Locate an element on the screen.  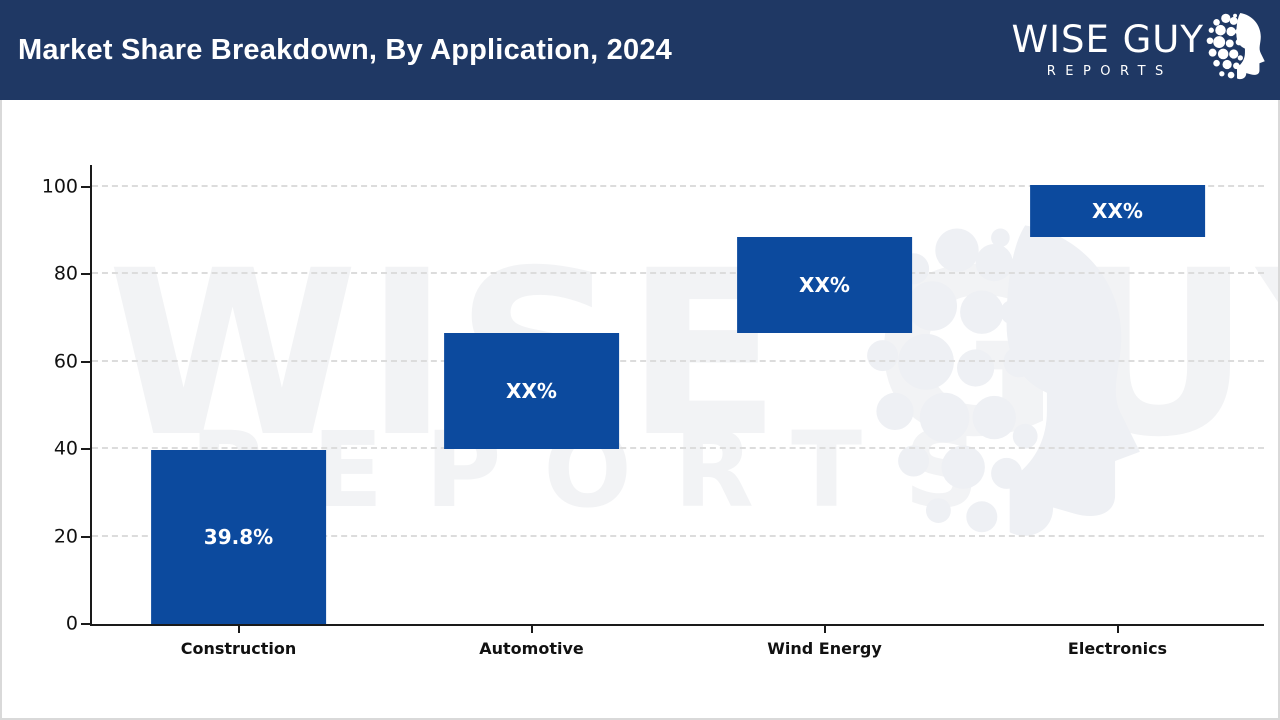
logo-text: WISE GUY REPORTS is located at coordinates (1108, 50).